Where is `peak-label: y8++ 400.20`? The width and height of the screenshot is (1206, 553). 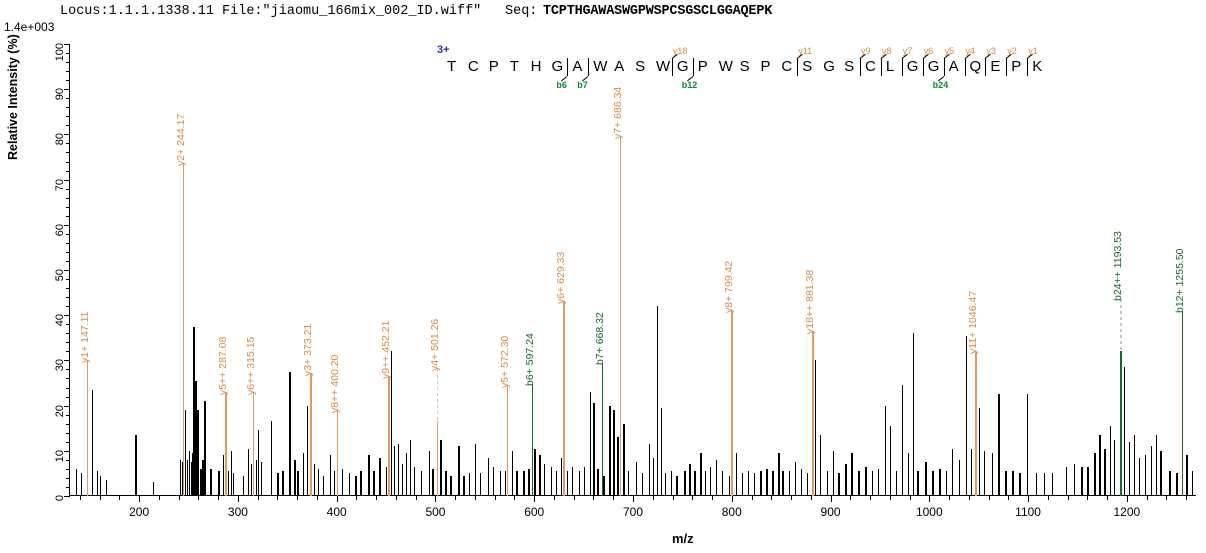 peak-label: y8++ 400.20 is located at coordinates (334, 383).